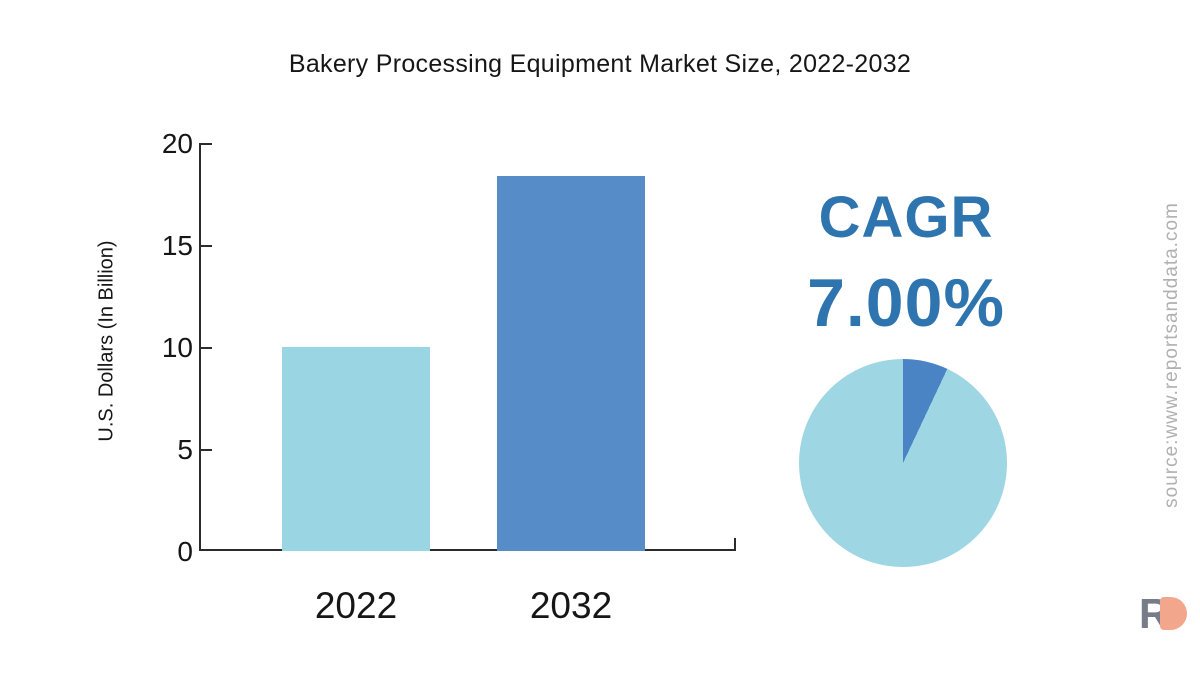  What do you see at coordinates (735, 544) in the screenshot?
I see `x-axis-end-tick` at bounding box center [735, 544].